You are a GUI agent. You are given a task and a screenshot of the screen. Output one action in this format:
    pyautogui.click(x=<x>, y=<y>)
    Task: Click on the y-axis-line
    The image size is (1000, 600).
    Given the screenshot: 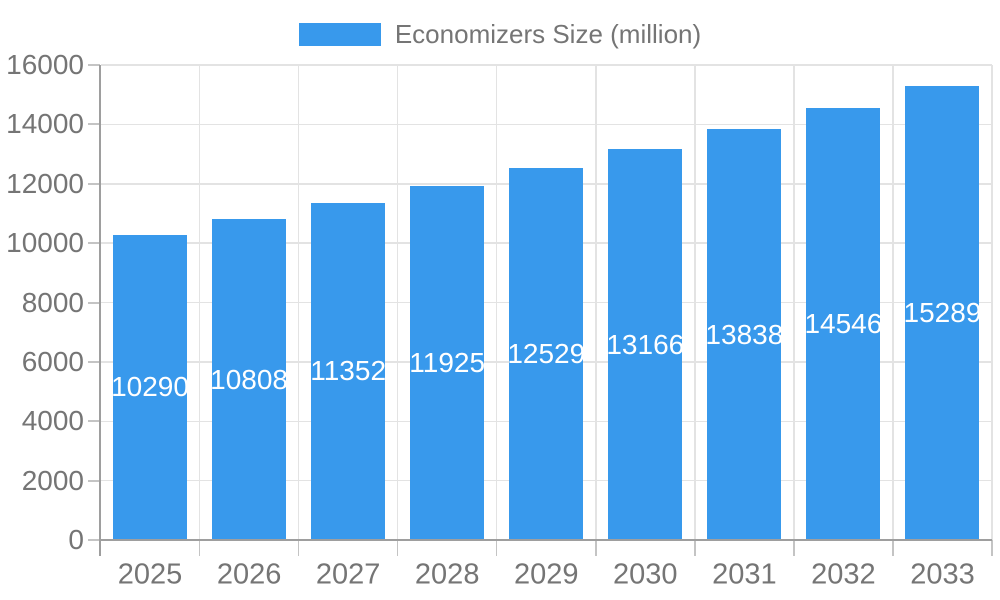 What is the action you would take?
    pyautogui.click(x=100, y=310)
    